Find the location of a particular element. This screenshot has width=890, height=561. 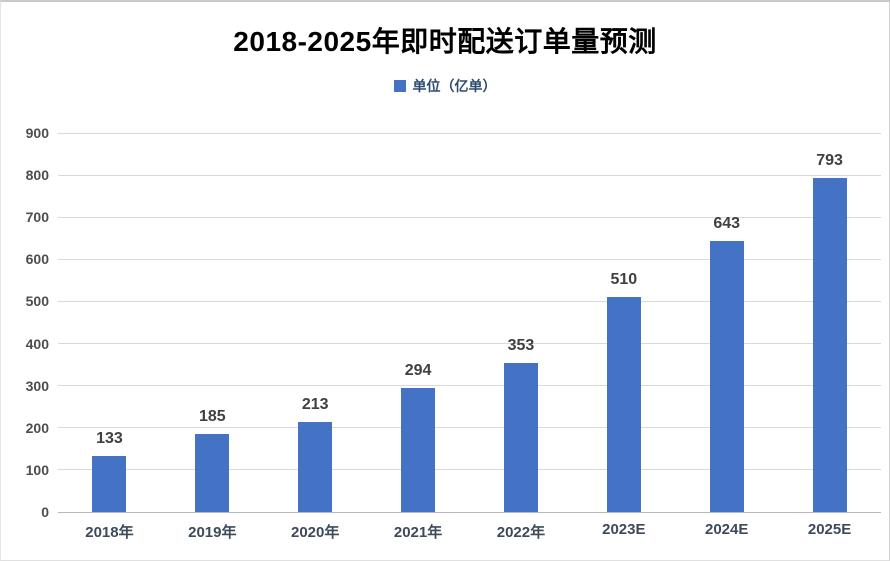

bar-group: 185 is located at coordinates (212, 322).